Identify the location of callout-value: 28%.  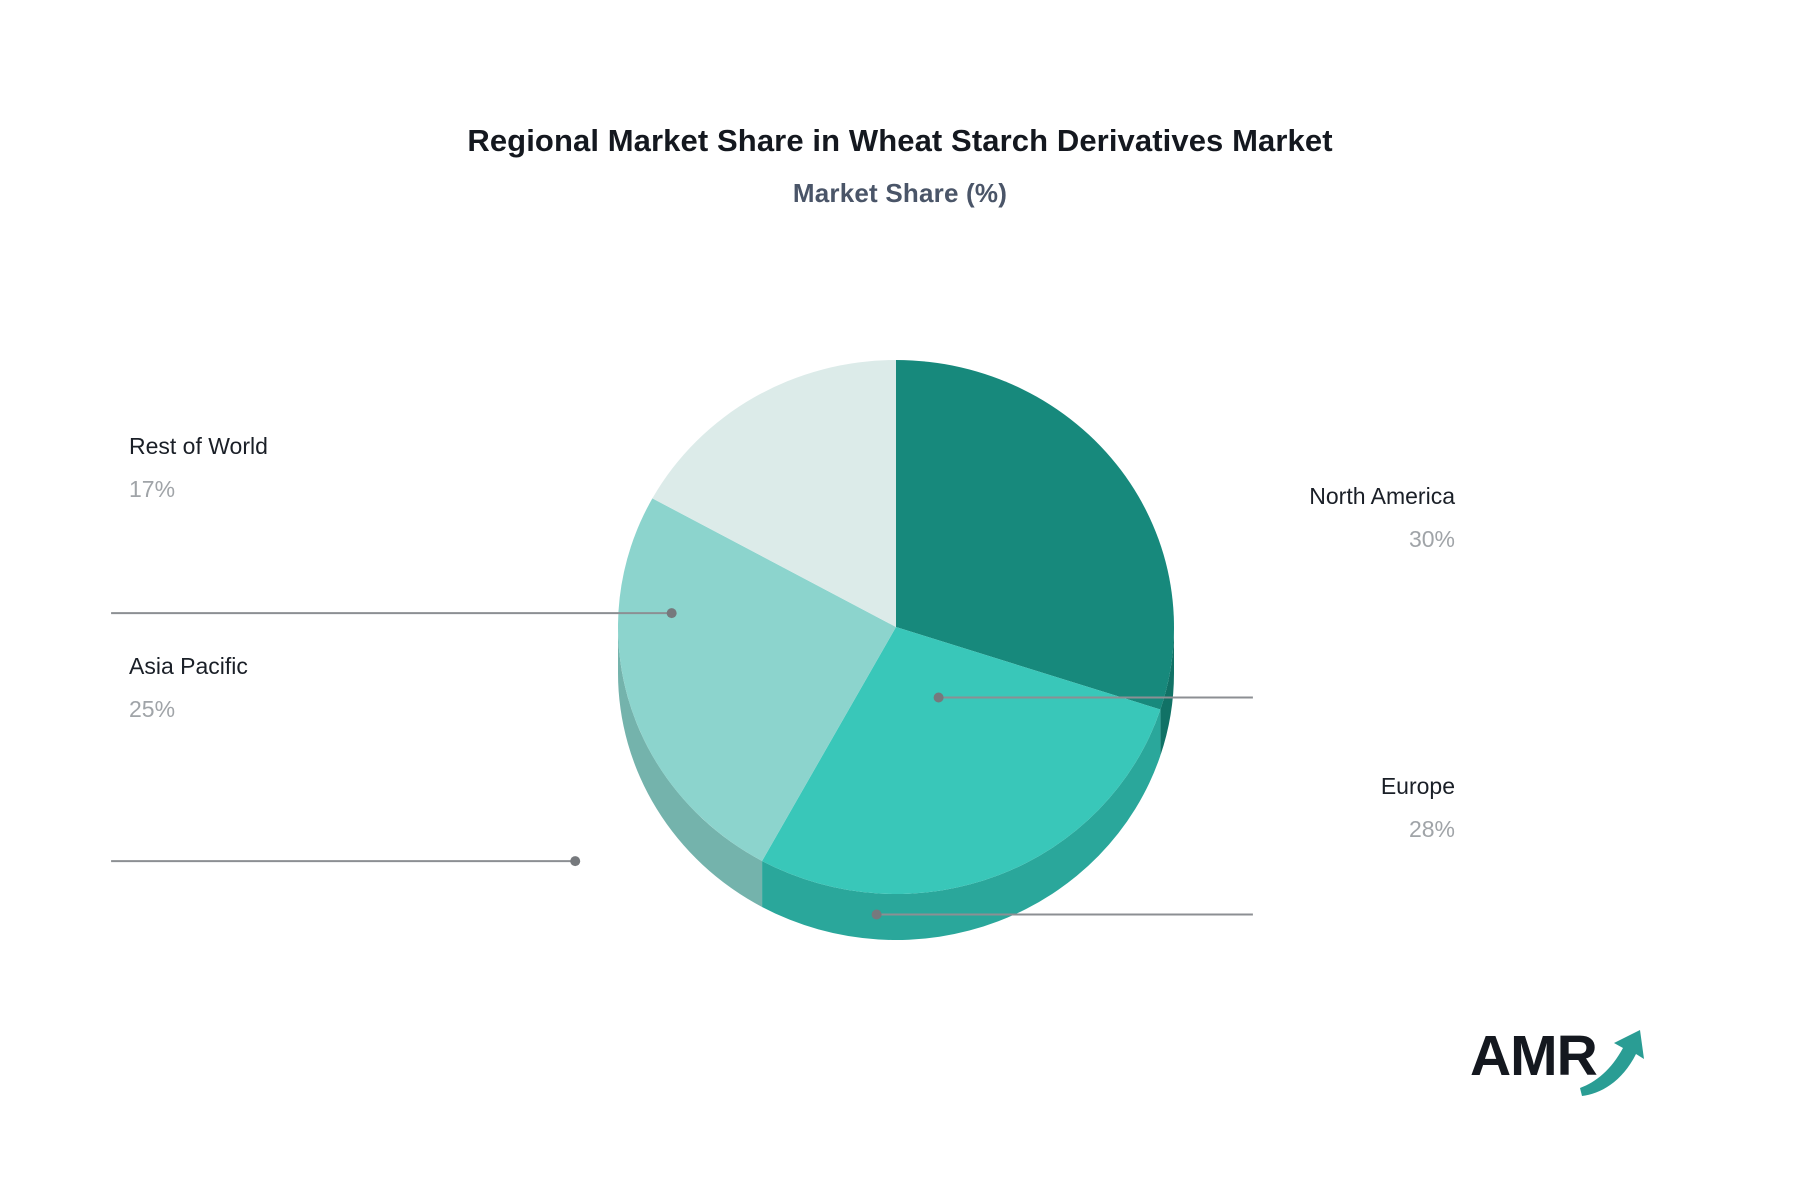
(1431, 829).